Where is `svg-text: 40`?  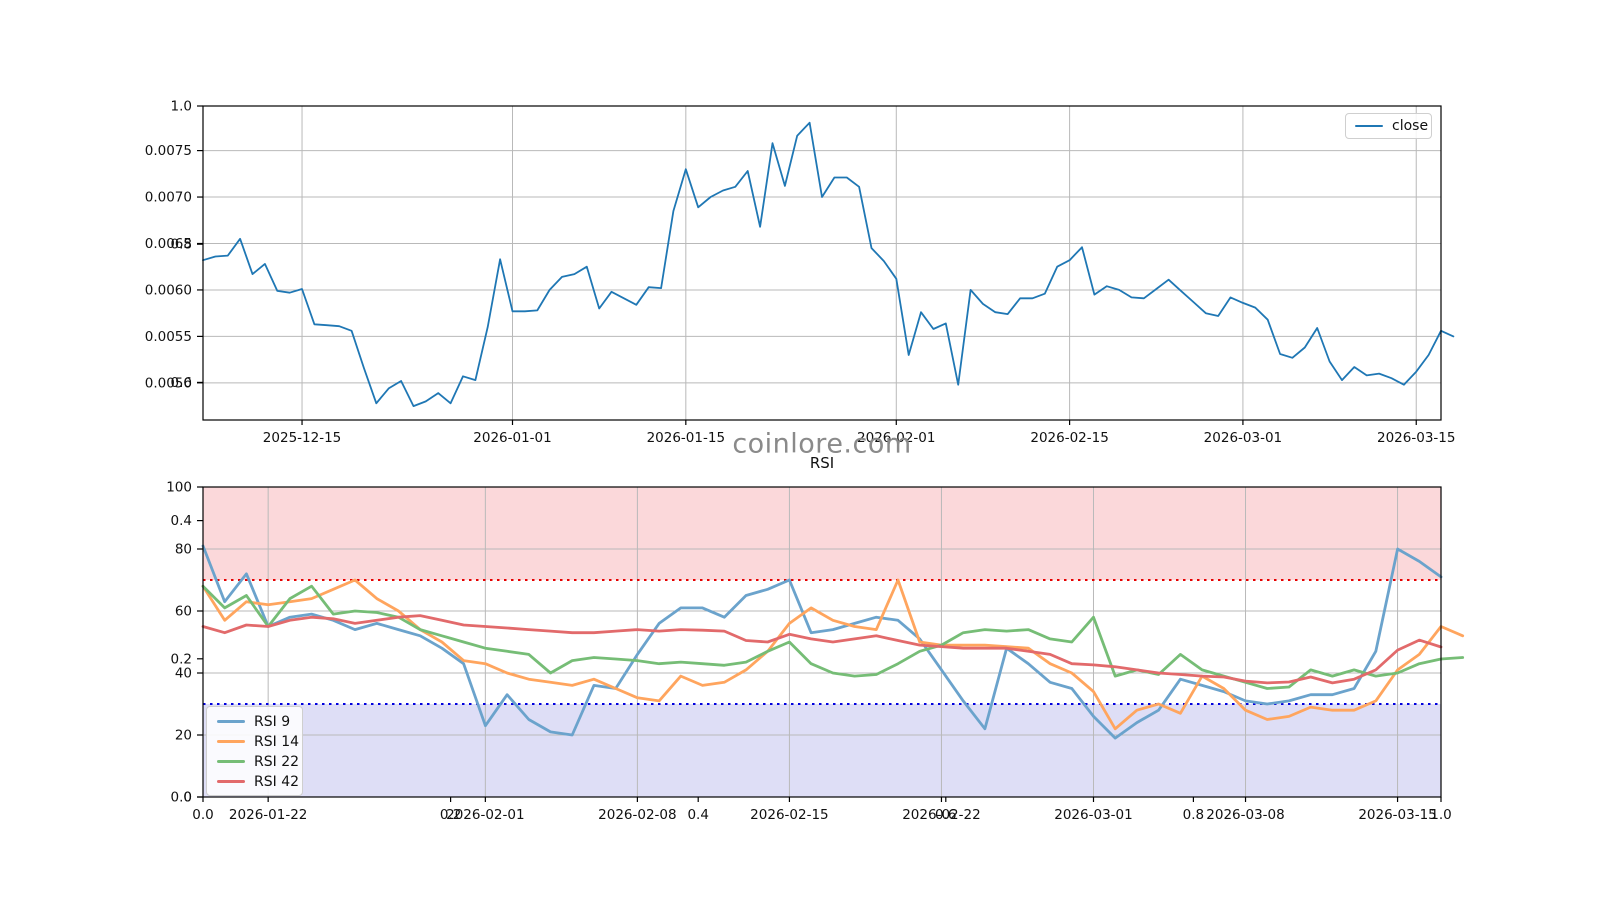
svg-text: 40 is located at coordinates (183, 674).